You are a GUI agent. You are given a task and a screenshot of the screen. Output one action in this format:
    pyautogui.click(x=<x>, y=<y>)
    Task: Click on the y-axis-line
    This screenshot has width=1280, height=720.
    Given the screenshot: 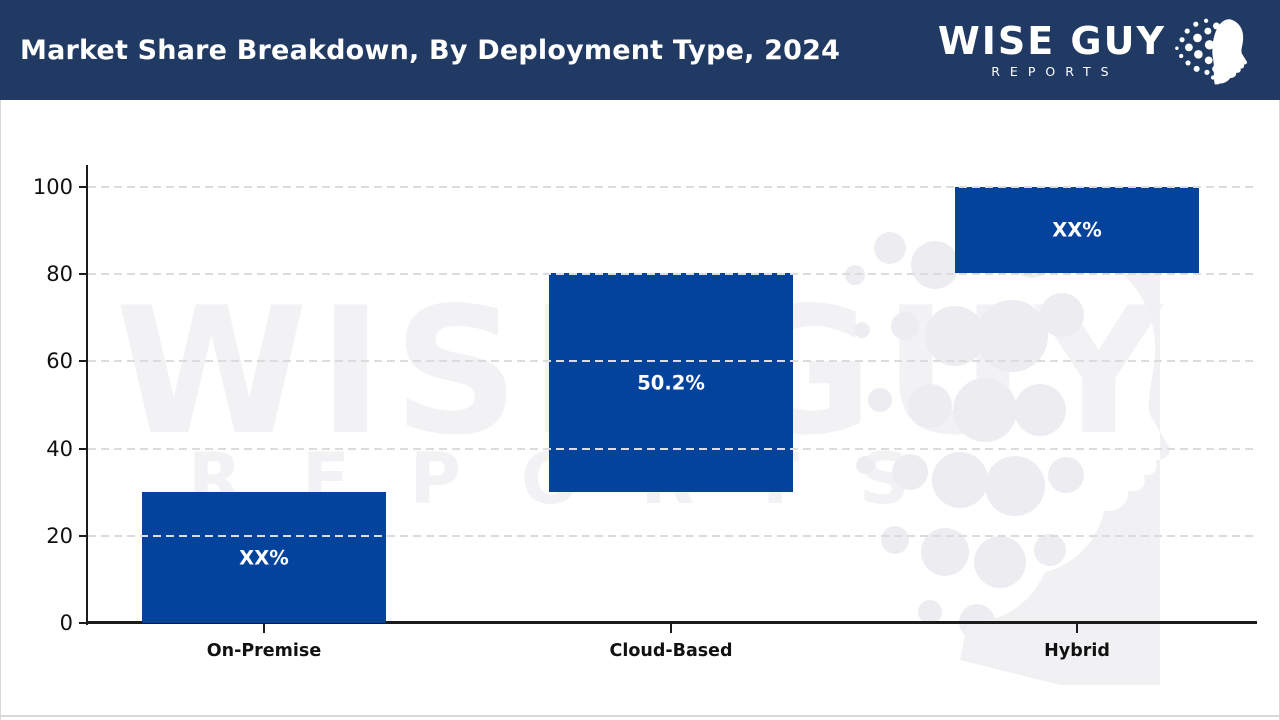 What is the action you would take?
    pyautogui.click(x=87, y=395)
    